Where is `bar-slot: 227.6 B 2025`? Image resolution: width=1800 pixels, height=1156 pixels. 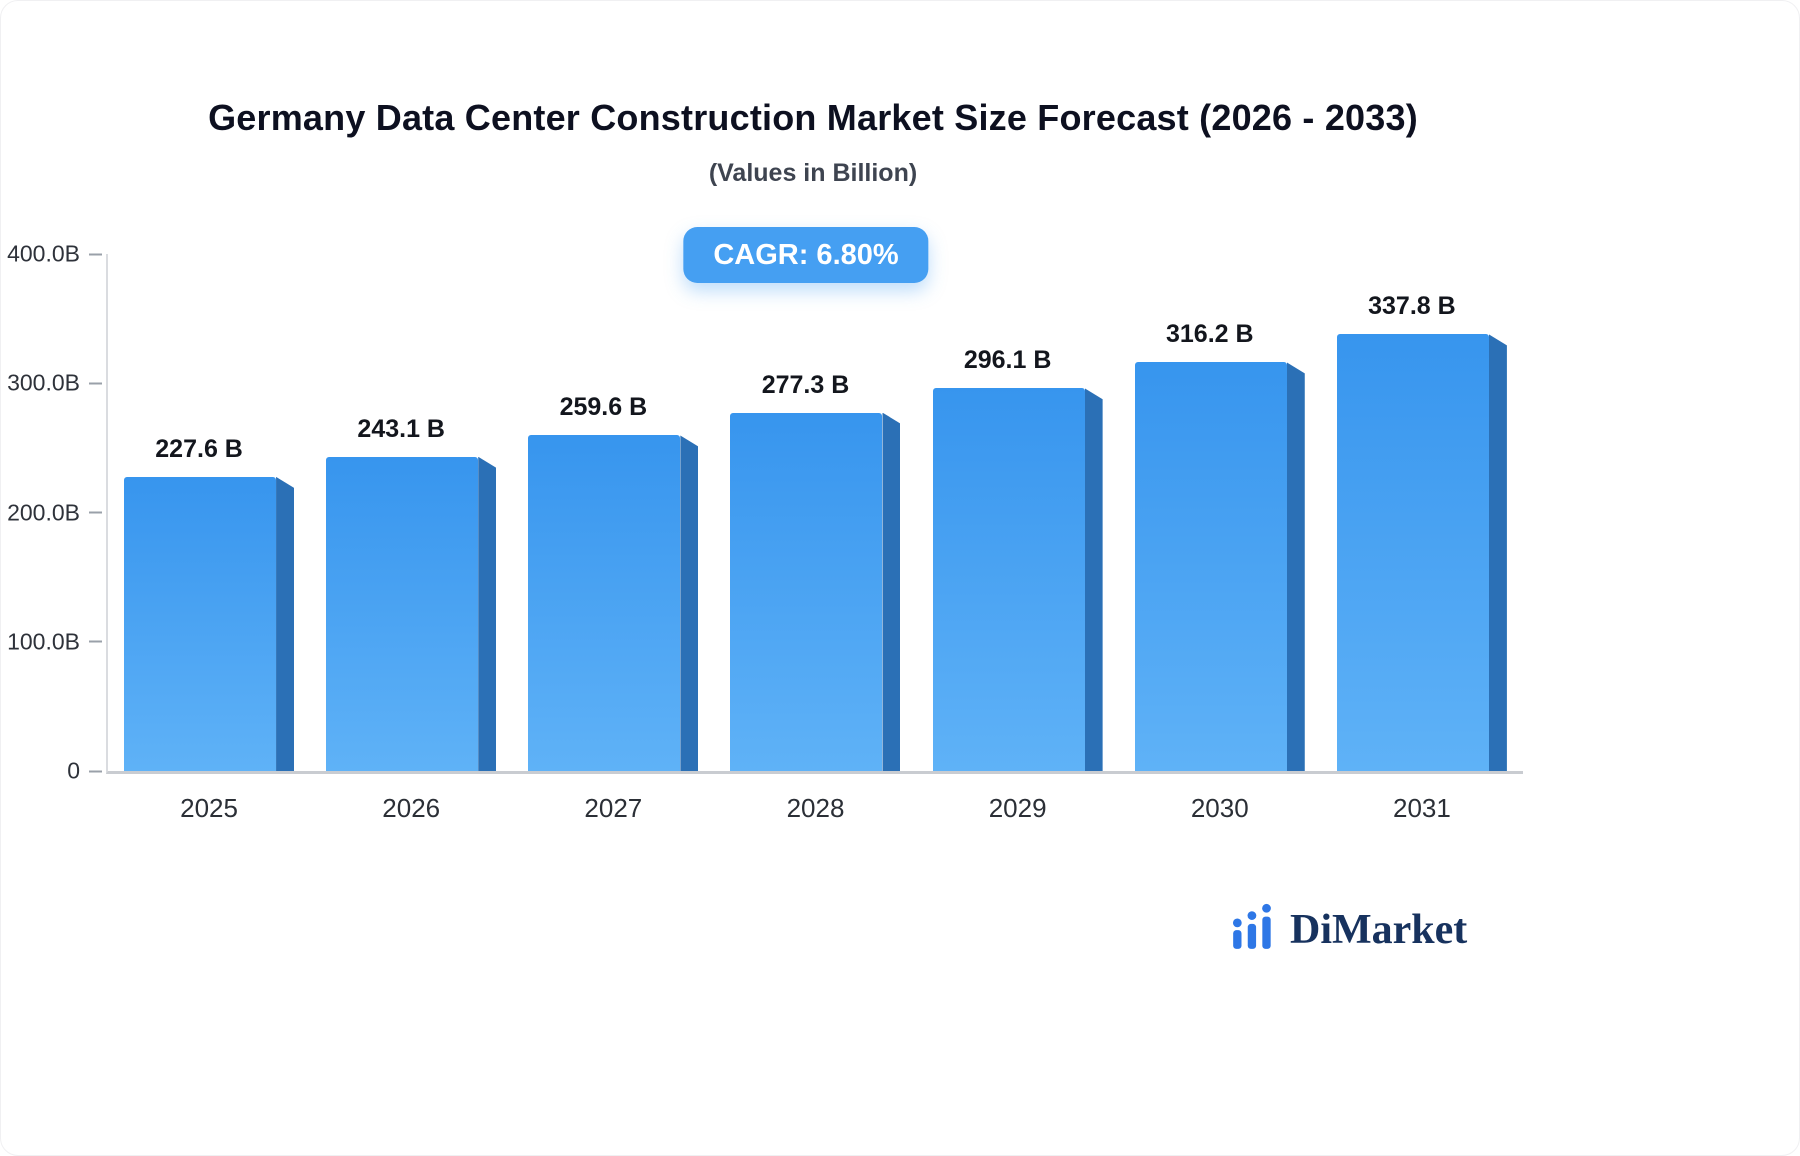 bar-slot: 227.6 B 2025 is located at coordinates (209, 538).